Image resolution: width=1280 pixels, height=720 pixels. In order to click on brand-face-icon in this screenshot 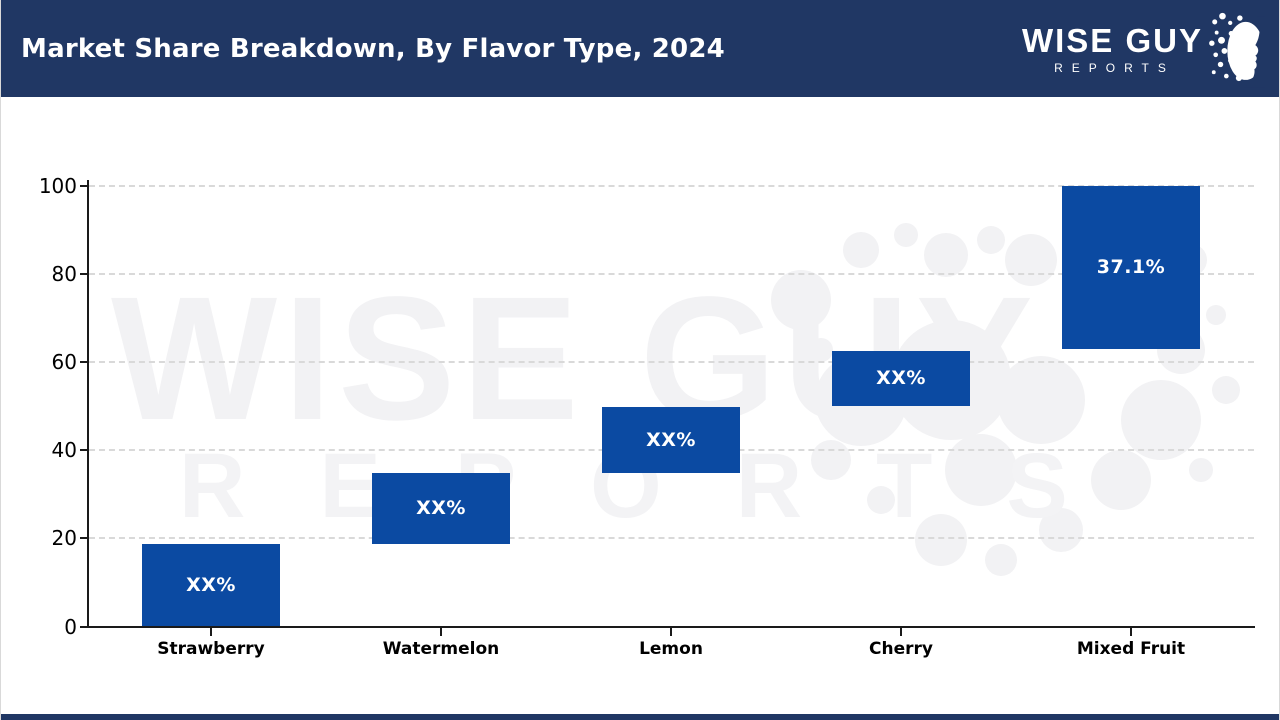, I will do `click(1237, 50)`.